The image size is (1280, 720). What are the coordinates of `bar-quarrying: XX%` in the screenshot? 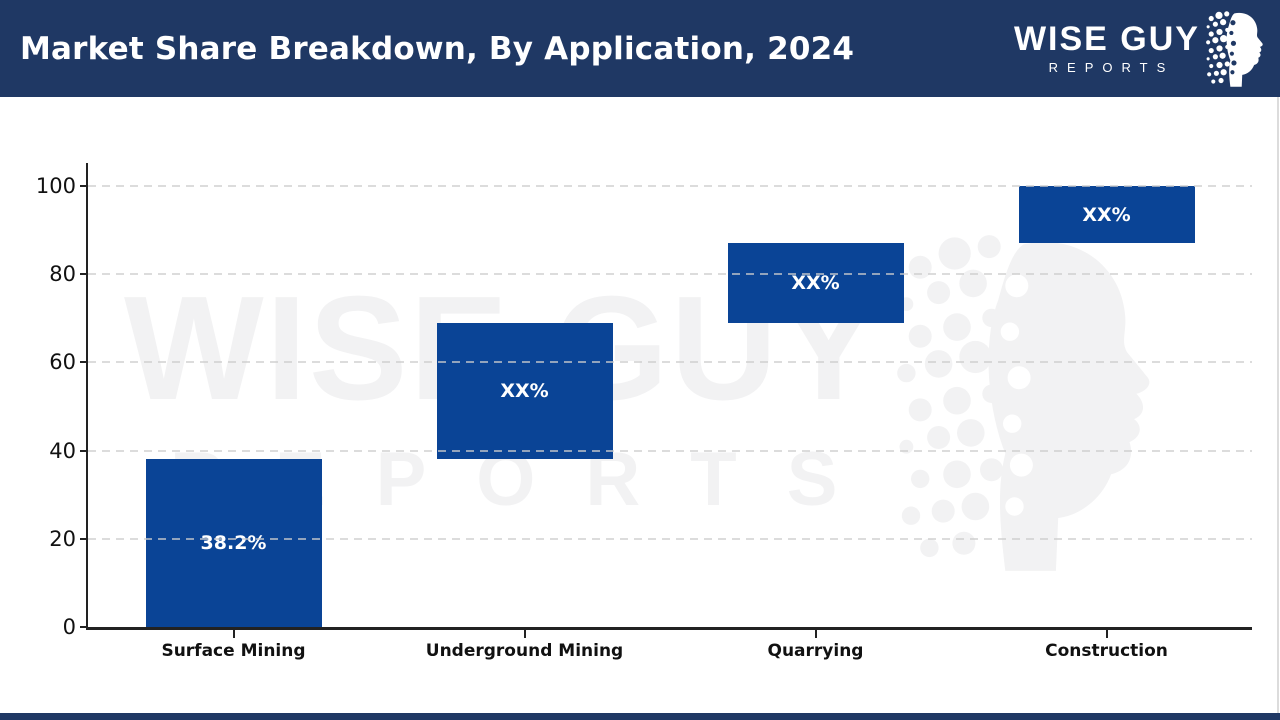 It's located at (815, 283).